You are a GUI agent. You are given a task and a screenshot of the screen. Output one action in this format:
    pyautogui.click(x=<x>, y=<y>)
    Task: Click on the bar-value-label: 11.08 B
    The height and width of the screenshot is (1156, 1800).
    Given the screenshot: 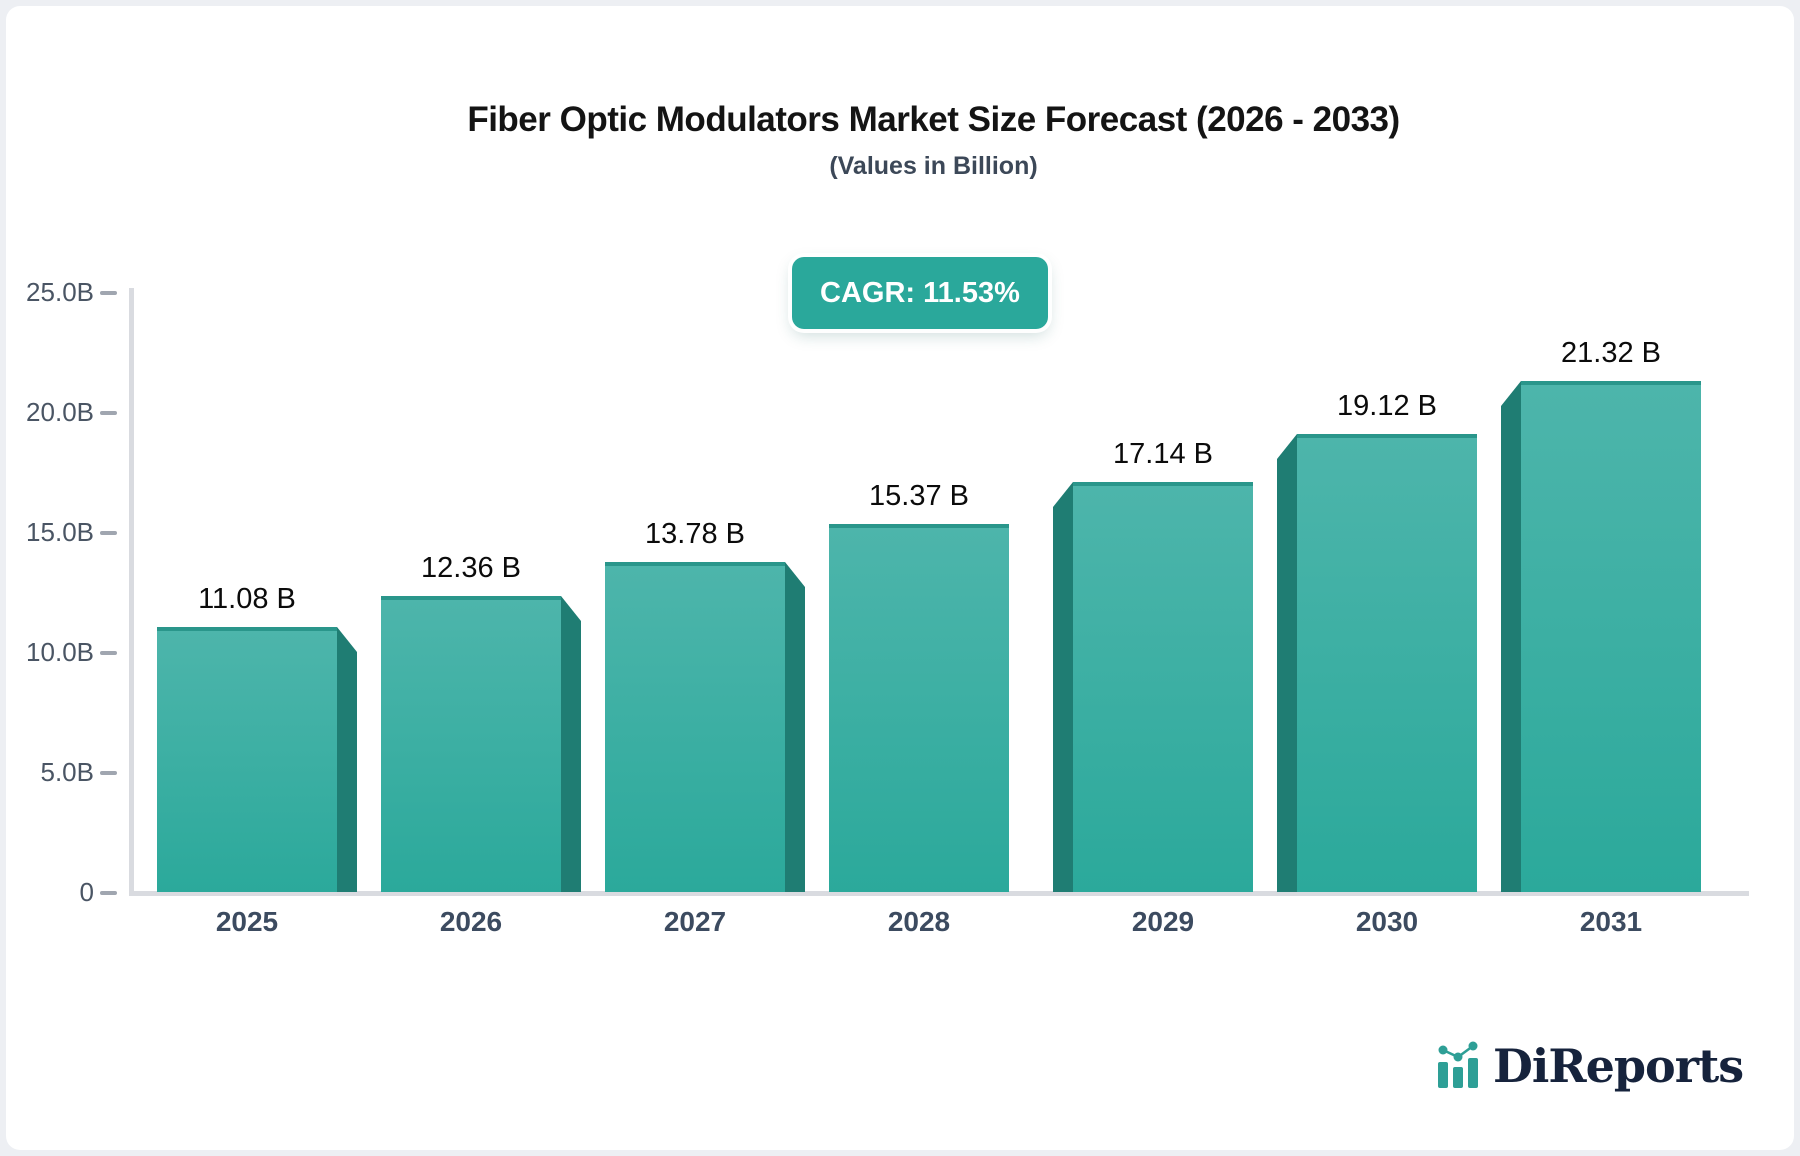 What is the action you would take?
    pyautogui.click(x=247, y=599)
    